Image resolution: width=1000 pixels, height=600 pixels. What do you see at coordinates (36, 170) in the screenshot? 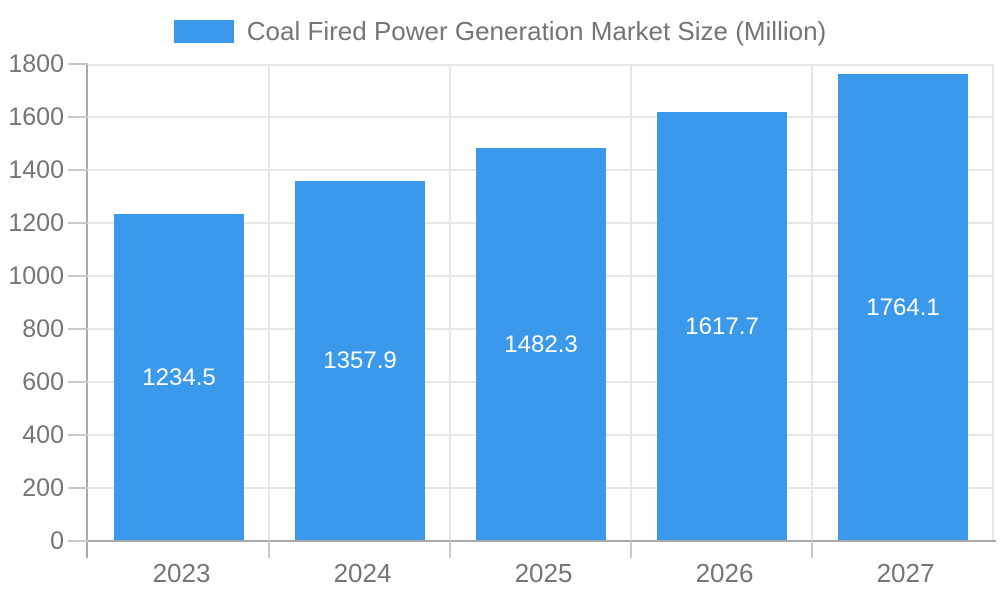
I see `y-axis-label: 1400` at bounding box center [36, 170].